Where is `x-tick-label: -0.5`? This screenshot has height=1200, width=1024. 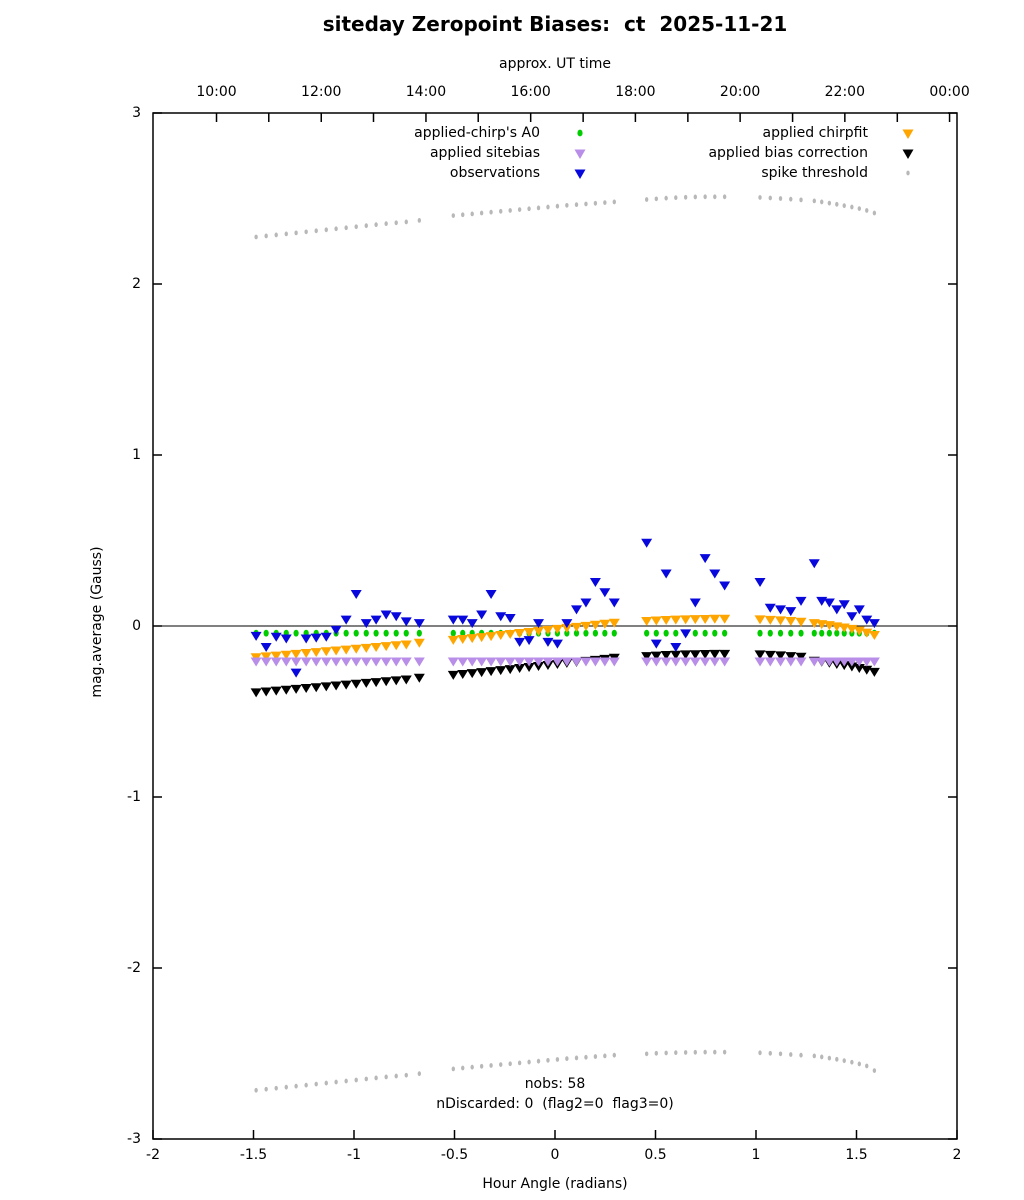 x-tick-label: -0.5 is located at coordinates (454, 1155).